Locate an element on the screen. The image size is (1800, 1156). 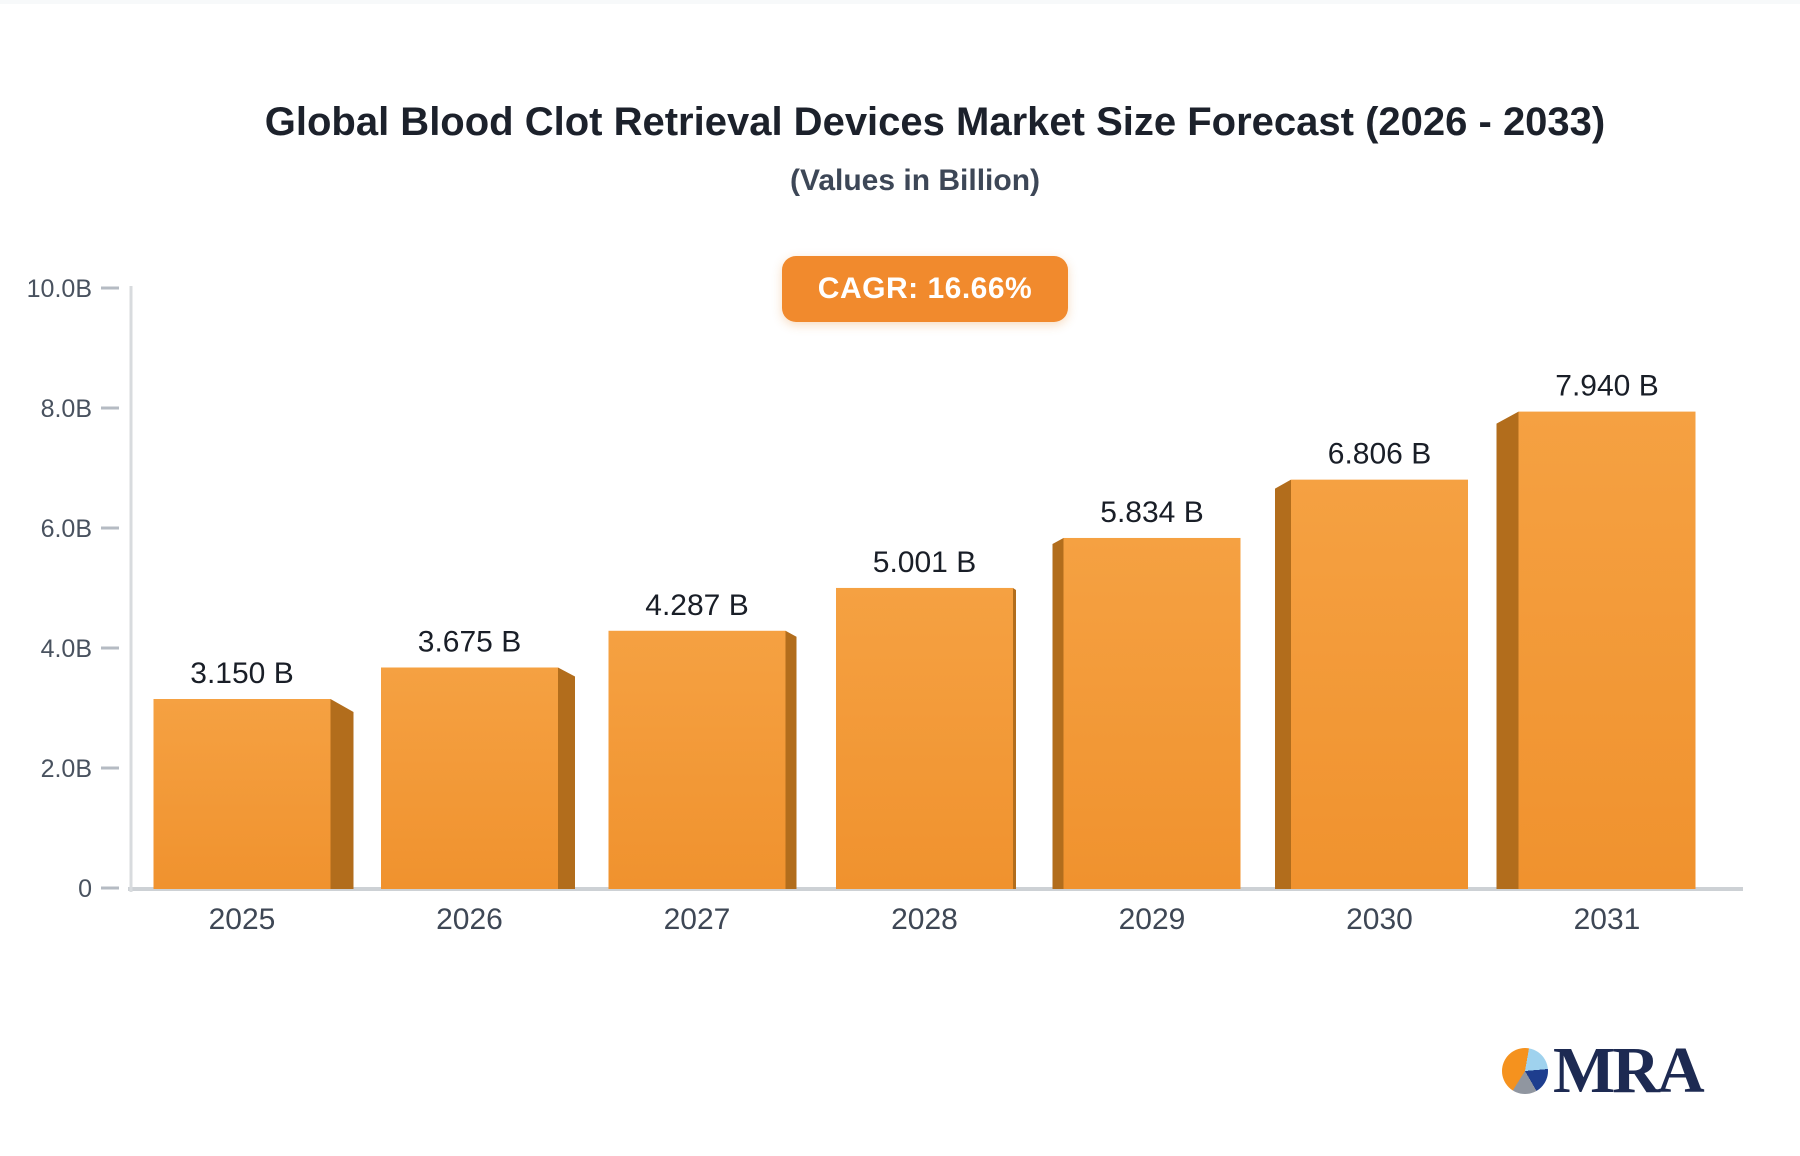
y-axis-tick-label: 6.0B is located at coordinates (66, 529).